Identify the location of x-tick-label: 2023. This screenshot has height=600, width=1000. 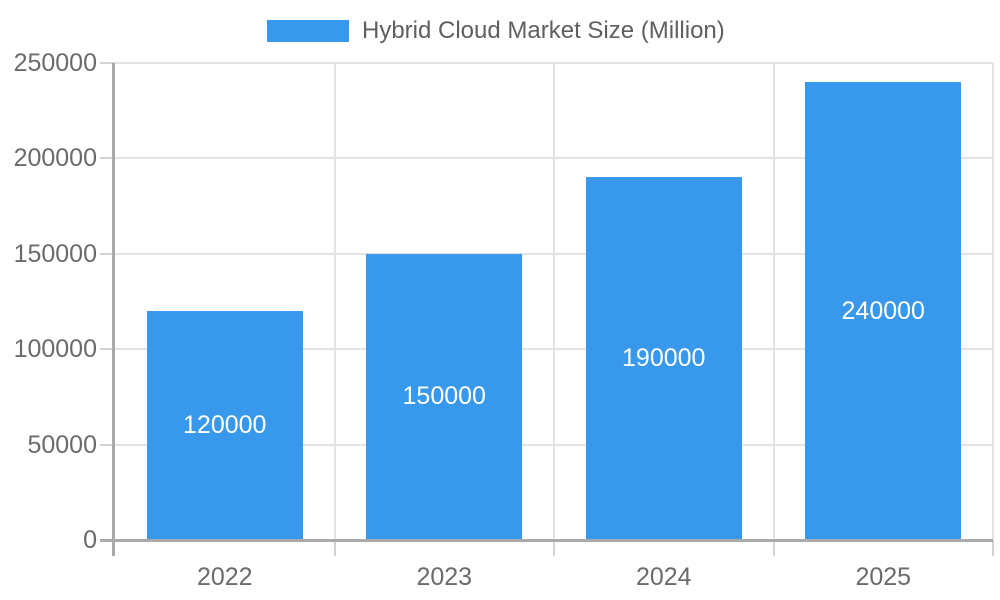
(444, 577).